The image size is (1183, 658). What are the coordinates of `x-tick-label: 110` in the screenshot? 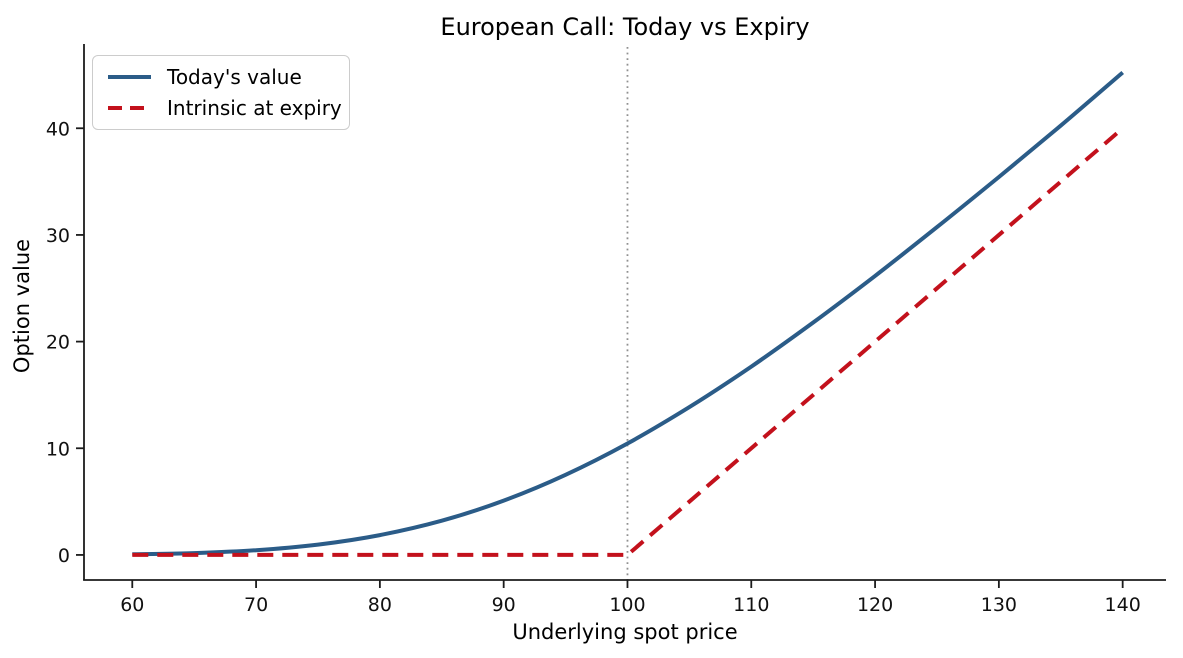 It's located at (751, 605).